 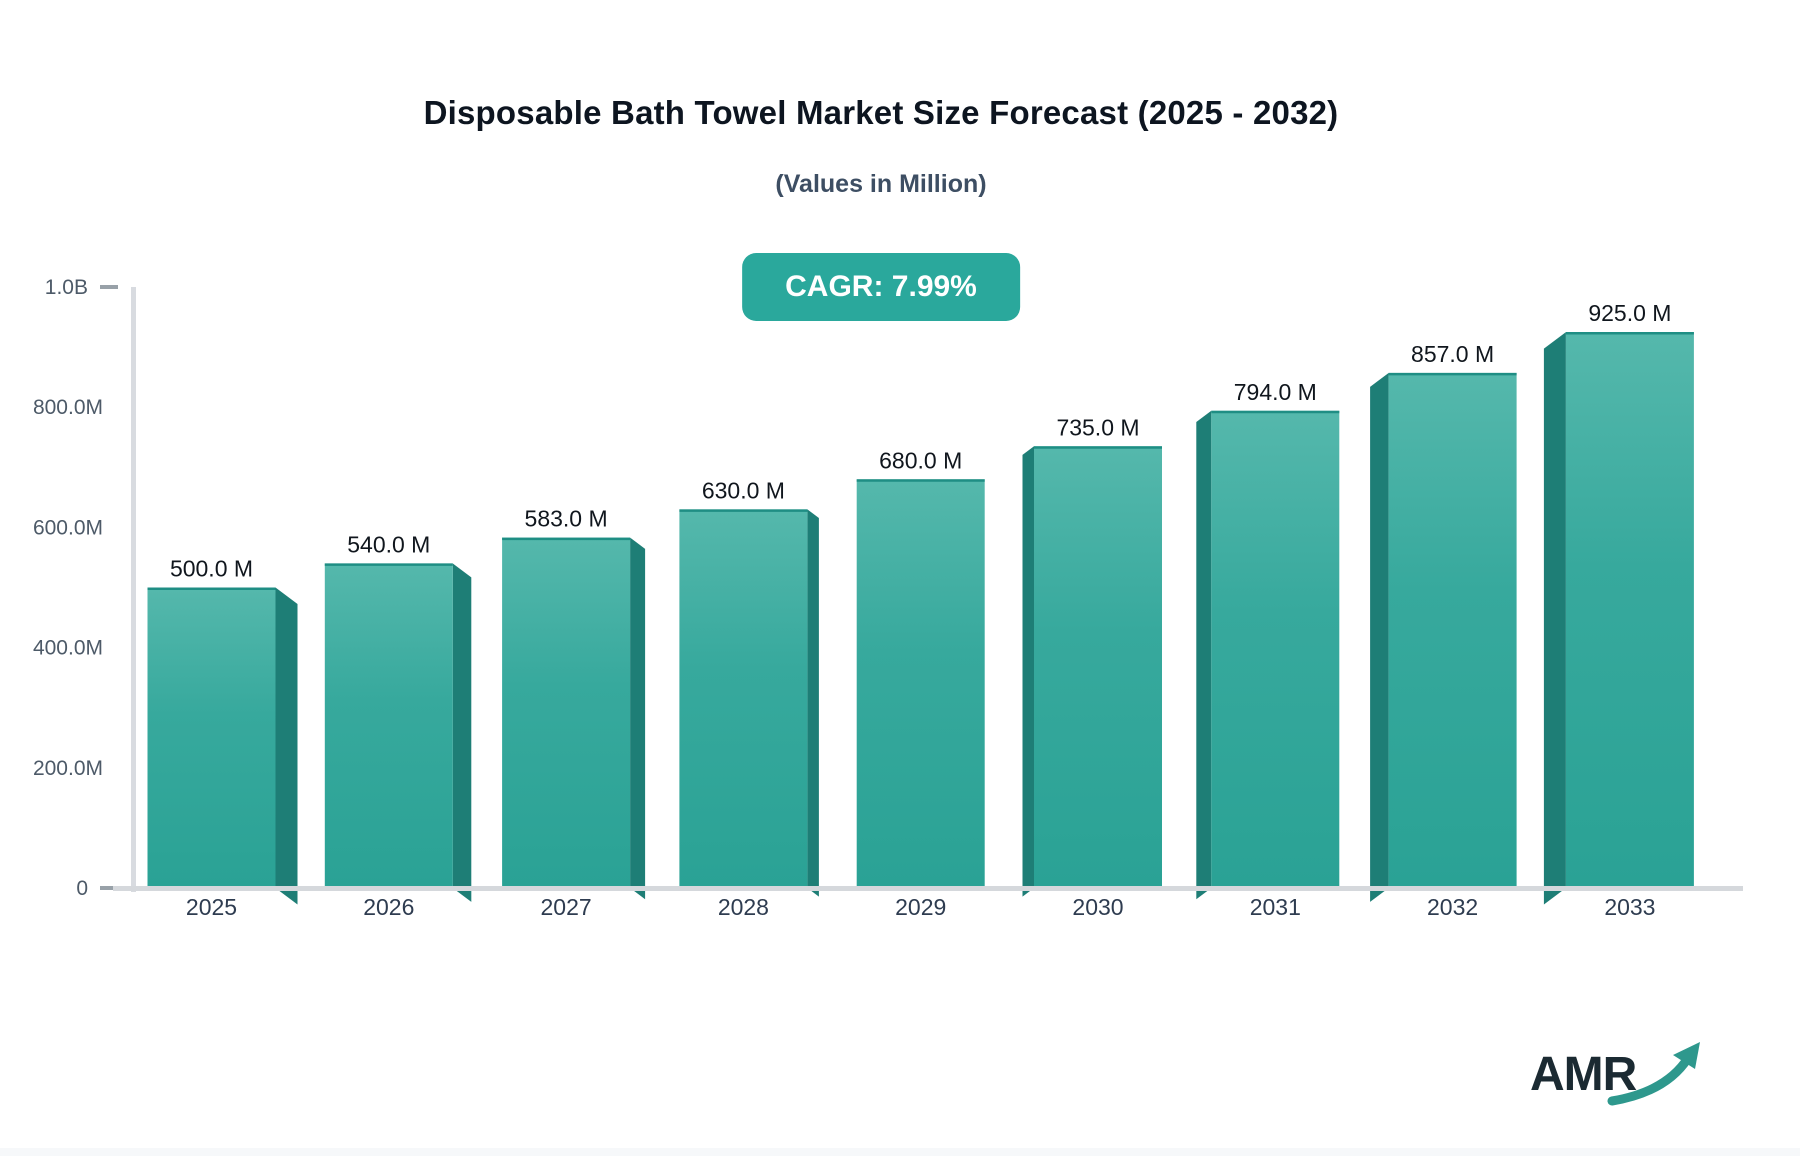 I want to click on bar-2032, so click(x=1443, y=637).